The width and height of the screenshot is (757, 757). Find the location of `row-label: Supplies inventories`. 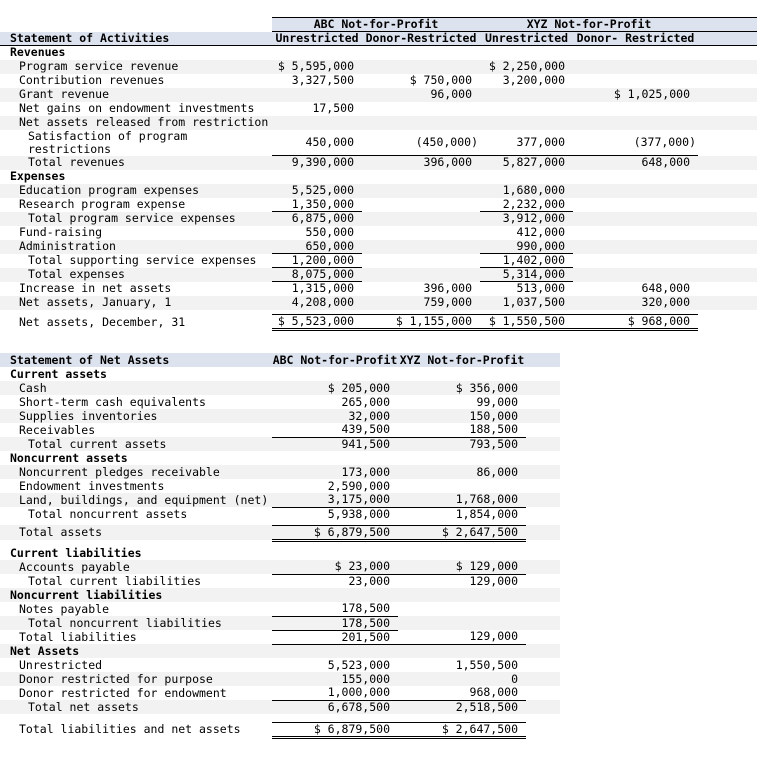

row-label: Supplies inventories is located at coordinates (136, 416).